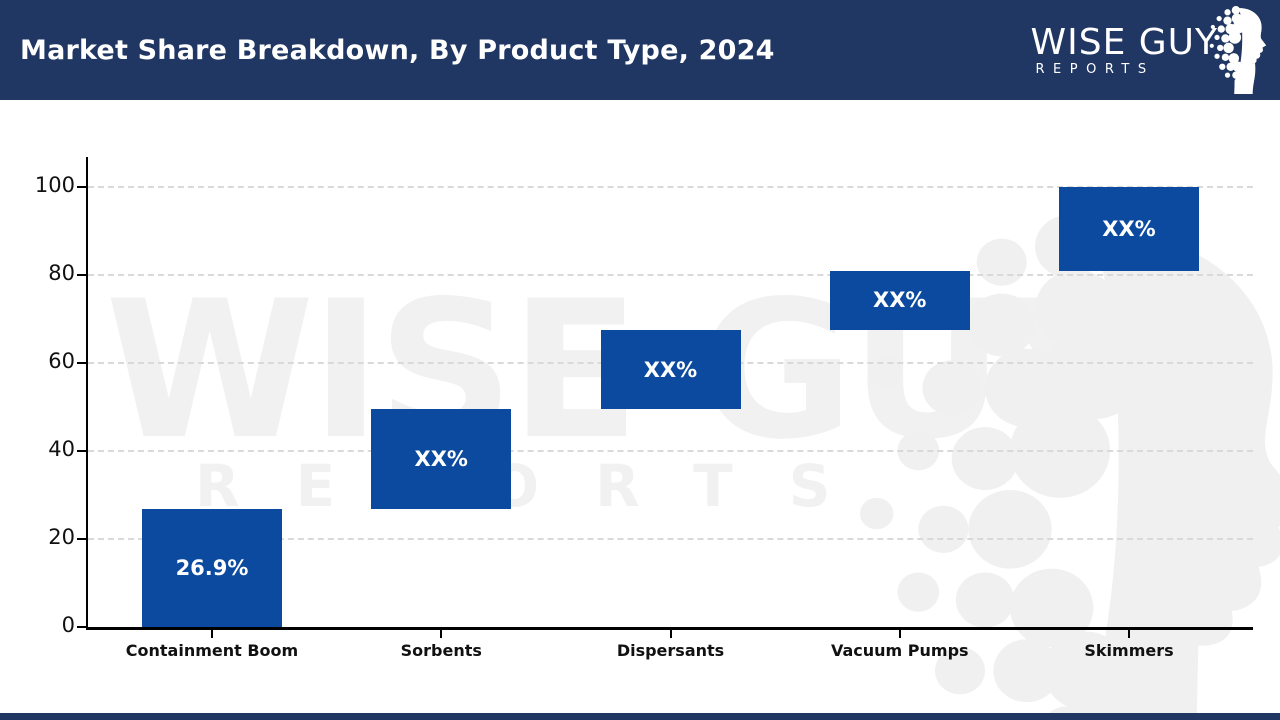 The width and height of the screenshot is (1280, 720). What do you see at coordinates (541, 486) in the screenshot?
I see `watermark-sub-text: REPORTS` at bounding box center [541, 486].